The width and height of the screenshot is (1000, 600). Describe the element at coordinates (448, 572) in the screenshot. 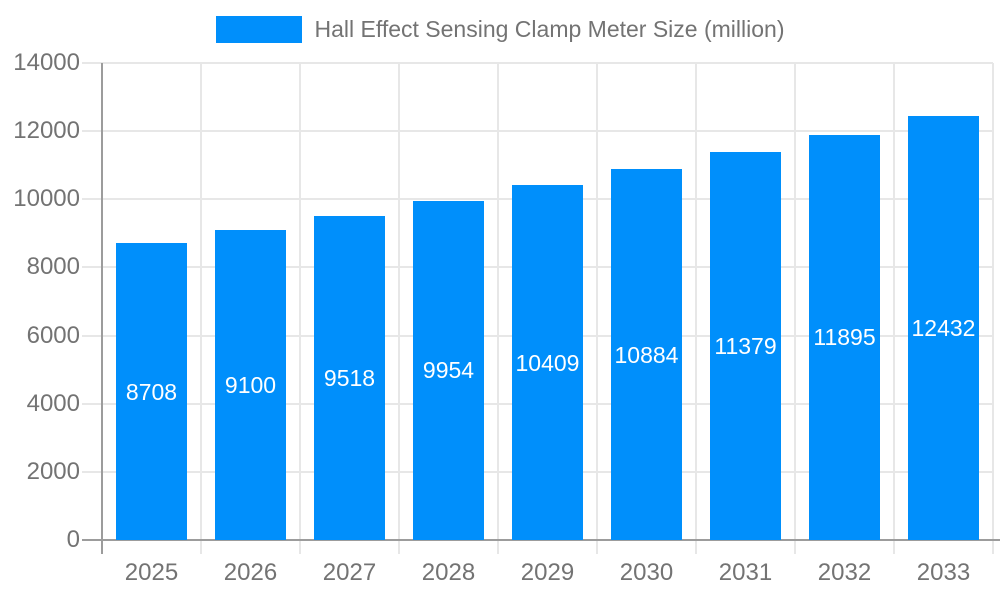

I see `x-axis-label: 2028` at that location.